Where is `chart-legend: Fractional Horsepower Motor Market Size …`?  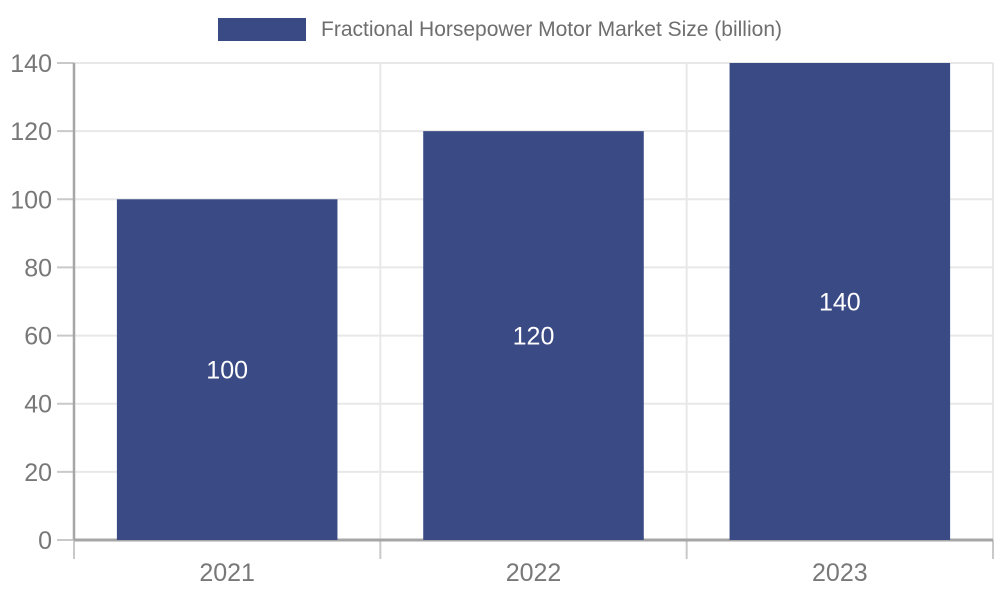 chart-legend: Fractional Horsepower Motor Market Size … is located at coordinates (500, 29).